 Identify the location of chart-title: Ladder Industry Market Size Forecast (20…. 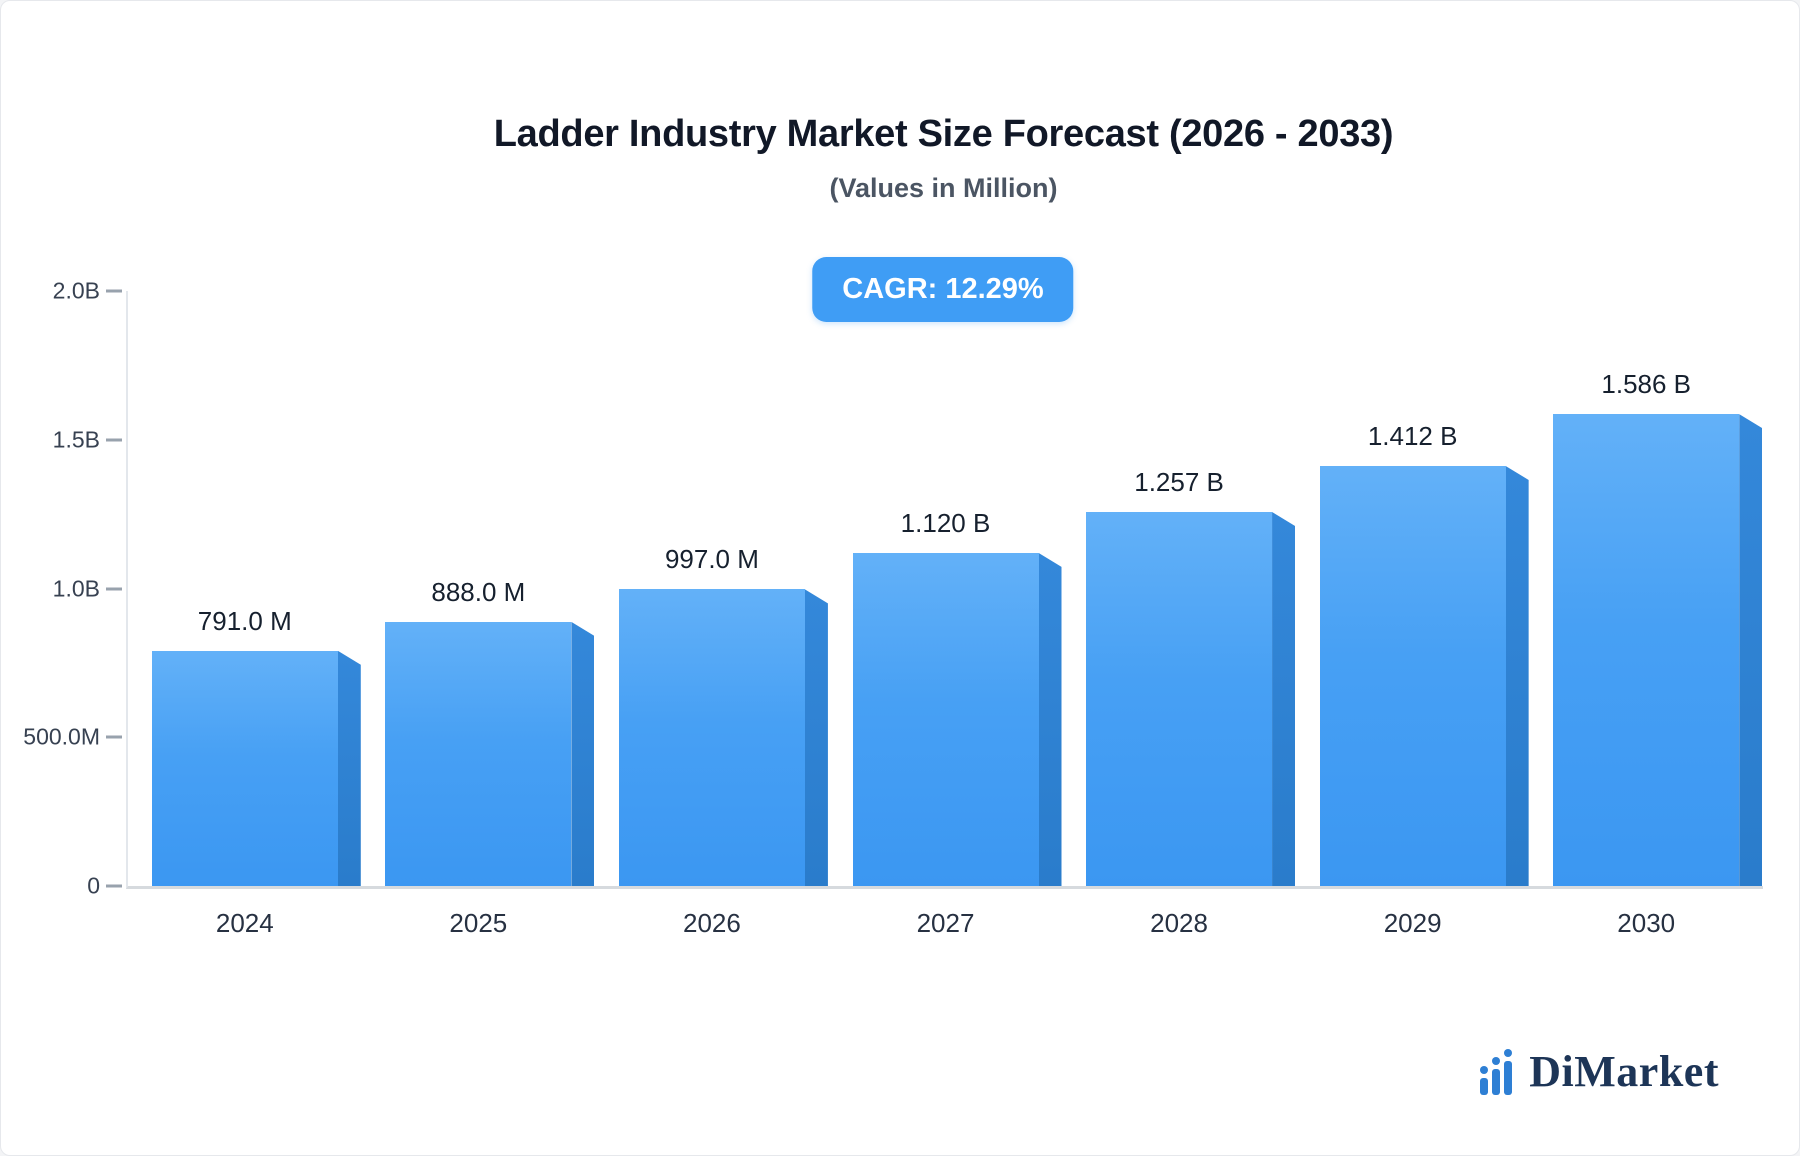
(943, 134).